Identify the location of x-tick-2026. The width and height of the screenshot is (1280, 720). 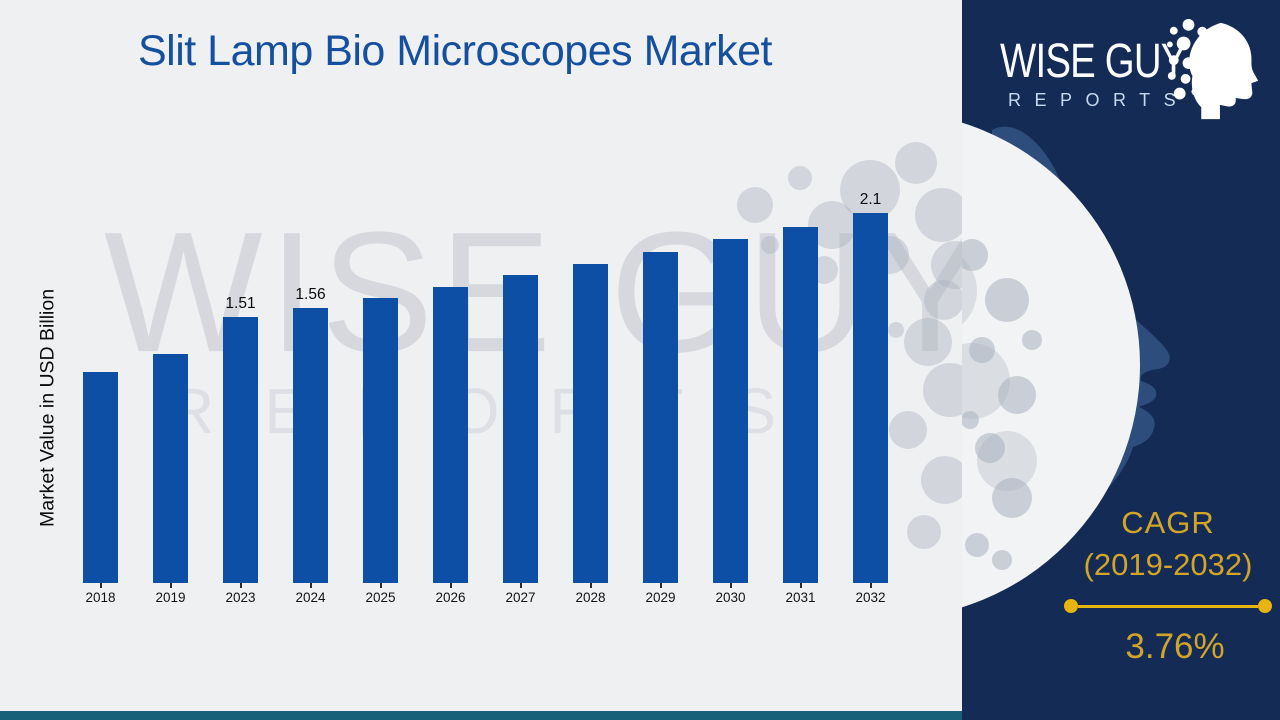
(450, 585).